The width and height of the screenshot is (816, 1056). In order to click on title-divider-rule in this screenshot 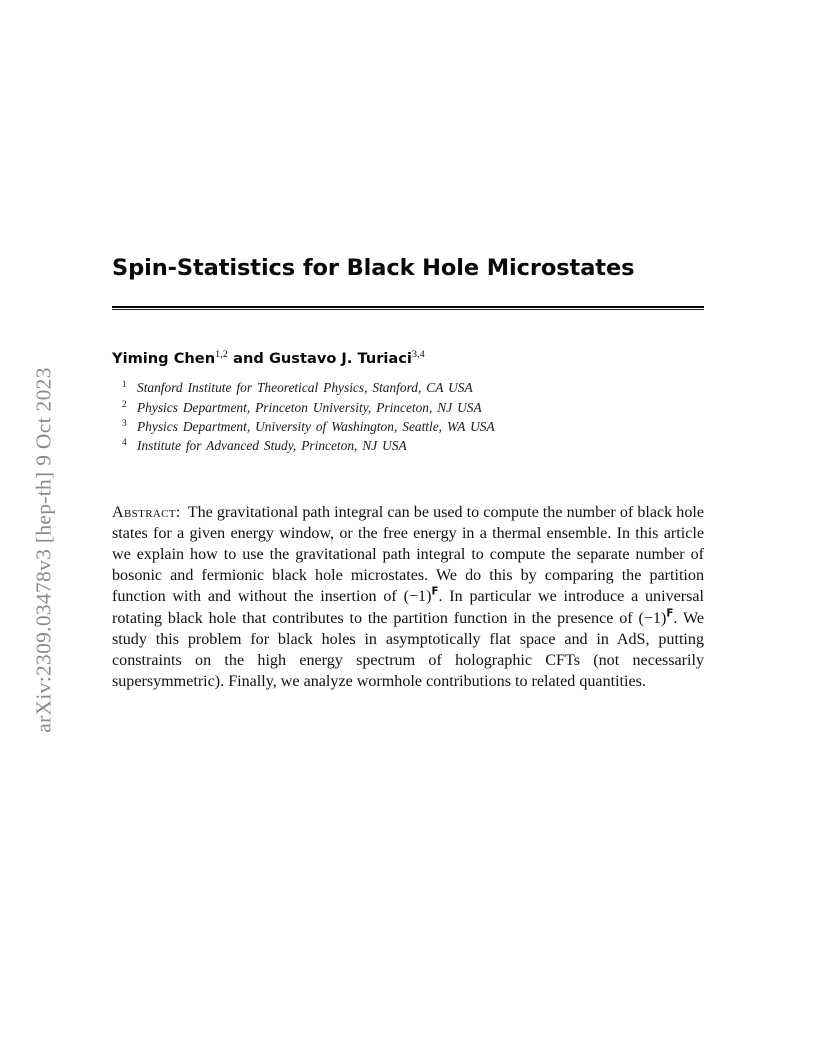, I will do `click(408, 308)`.